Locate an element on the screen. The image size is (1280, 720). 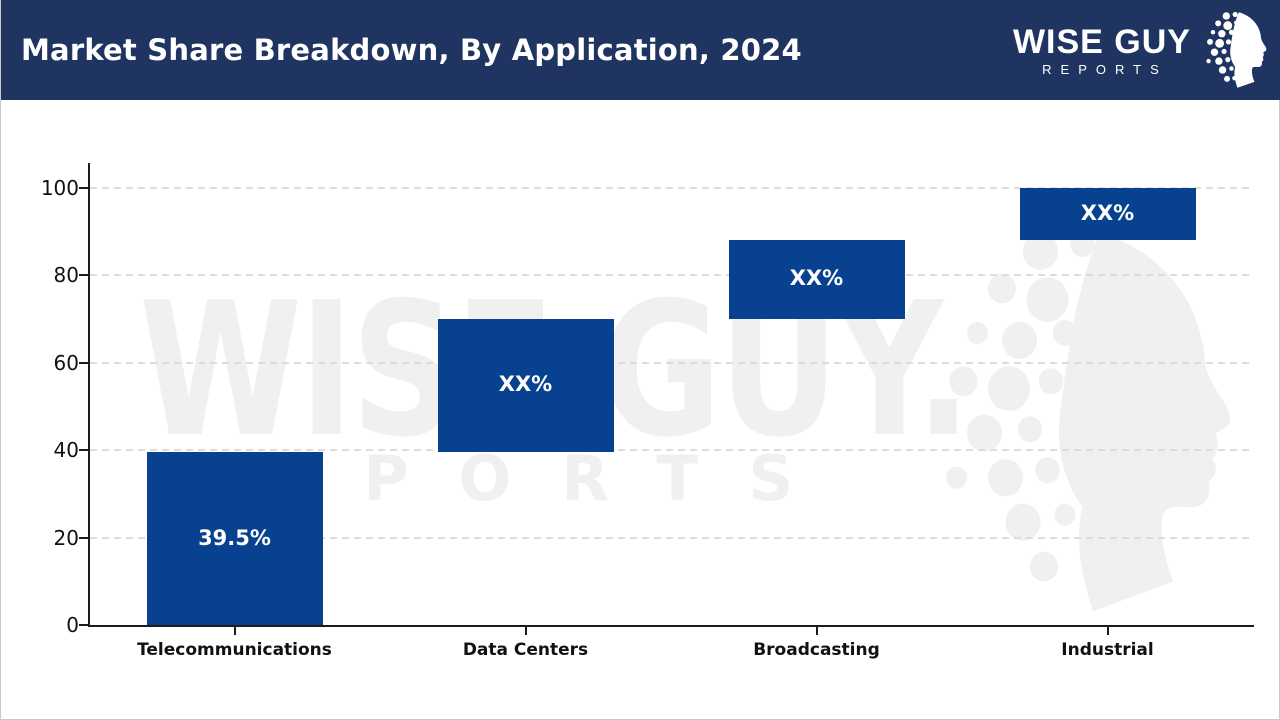
category-label: Industrial is located at coordinates (1107, 650).